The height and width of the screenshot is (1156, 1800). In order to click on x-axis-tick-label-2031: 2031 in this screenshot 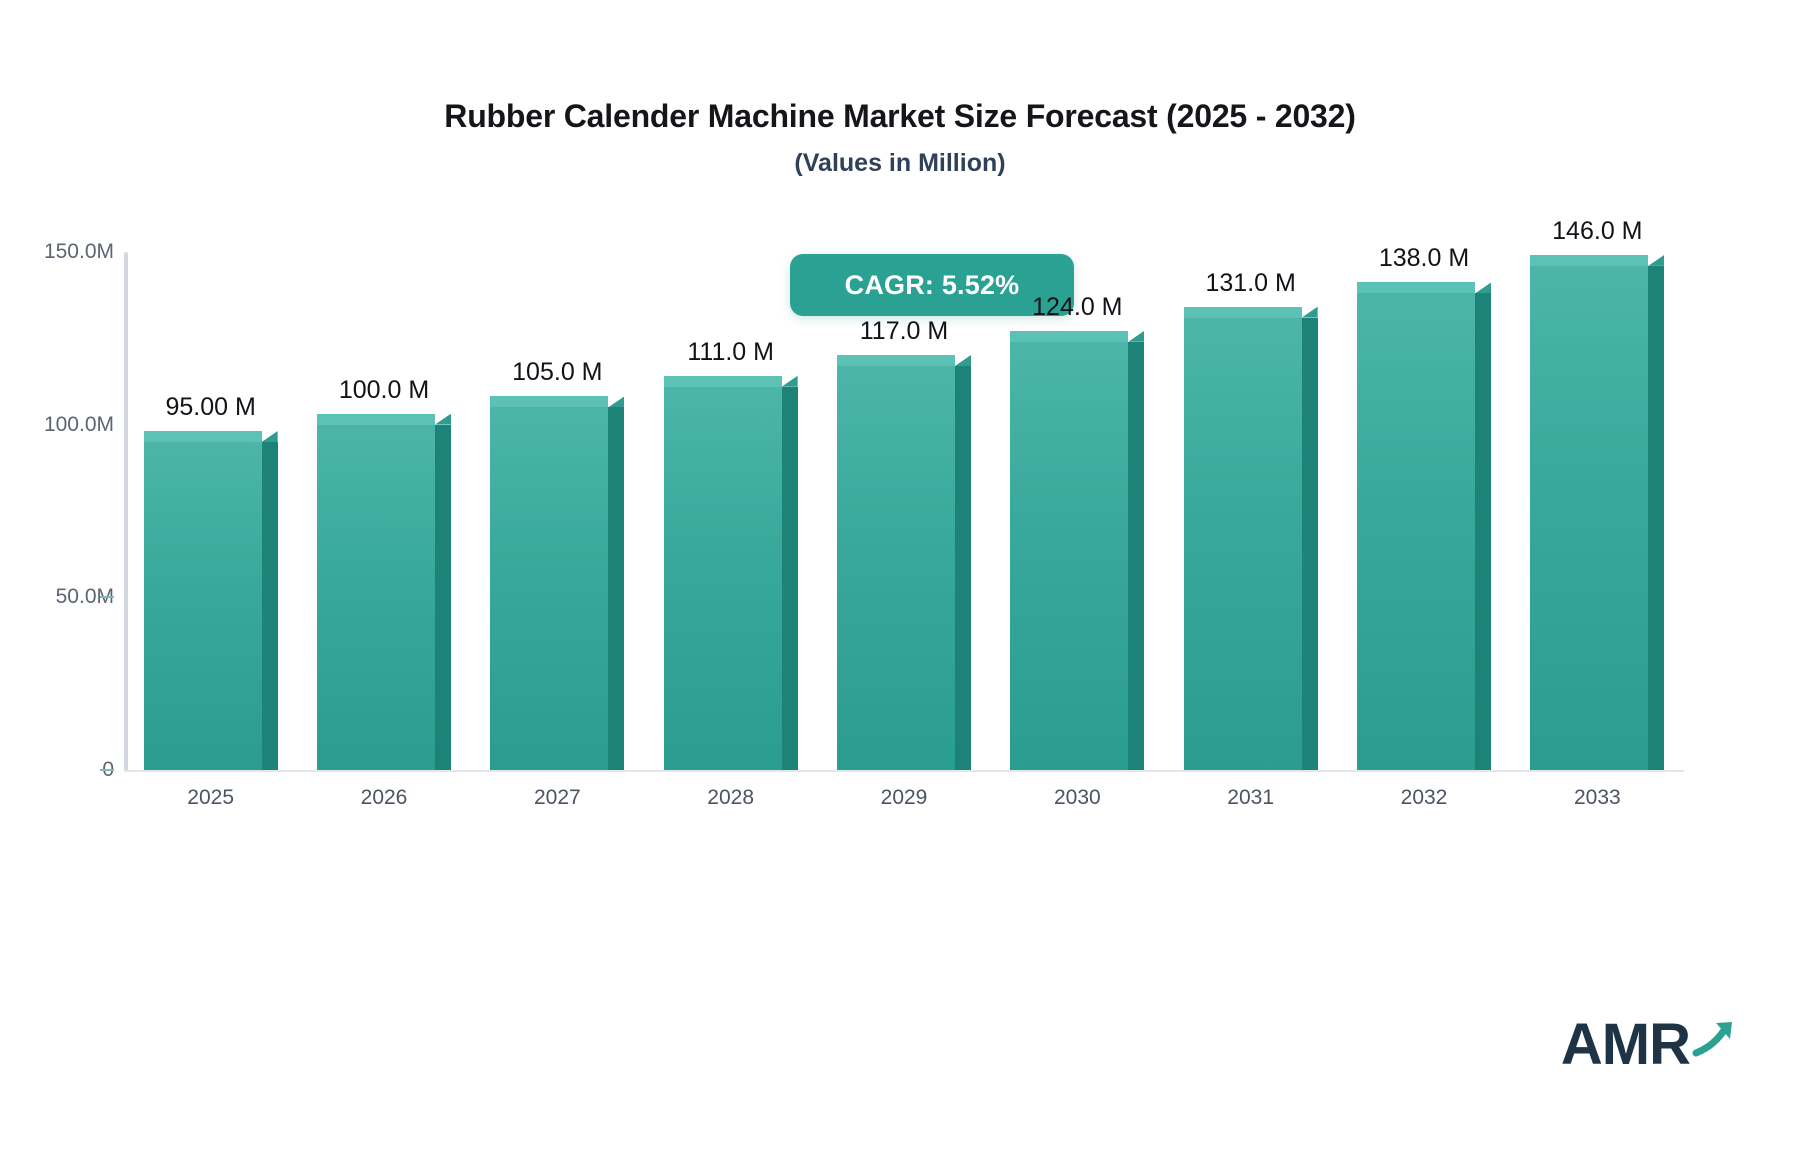, I will do `click(1251, 797)`.